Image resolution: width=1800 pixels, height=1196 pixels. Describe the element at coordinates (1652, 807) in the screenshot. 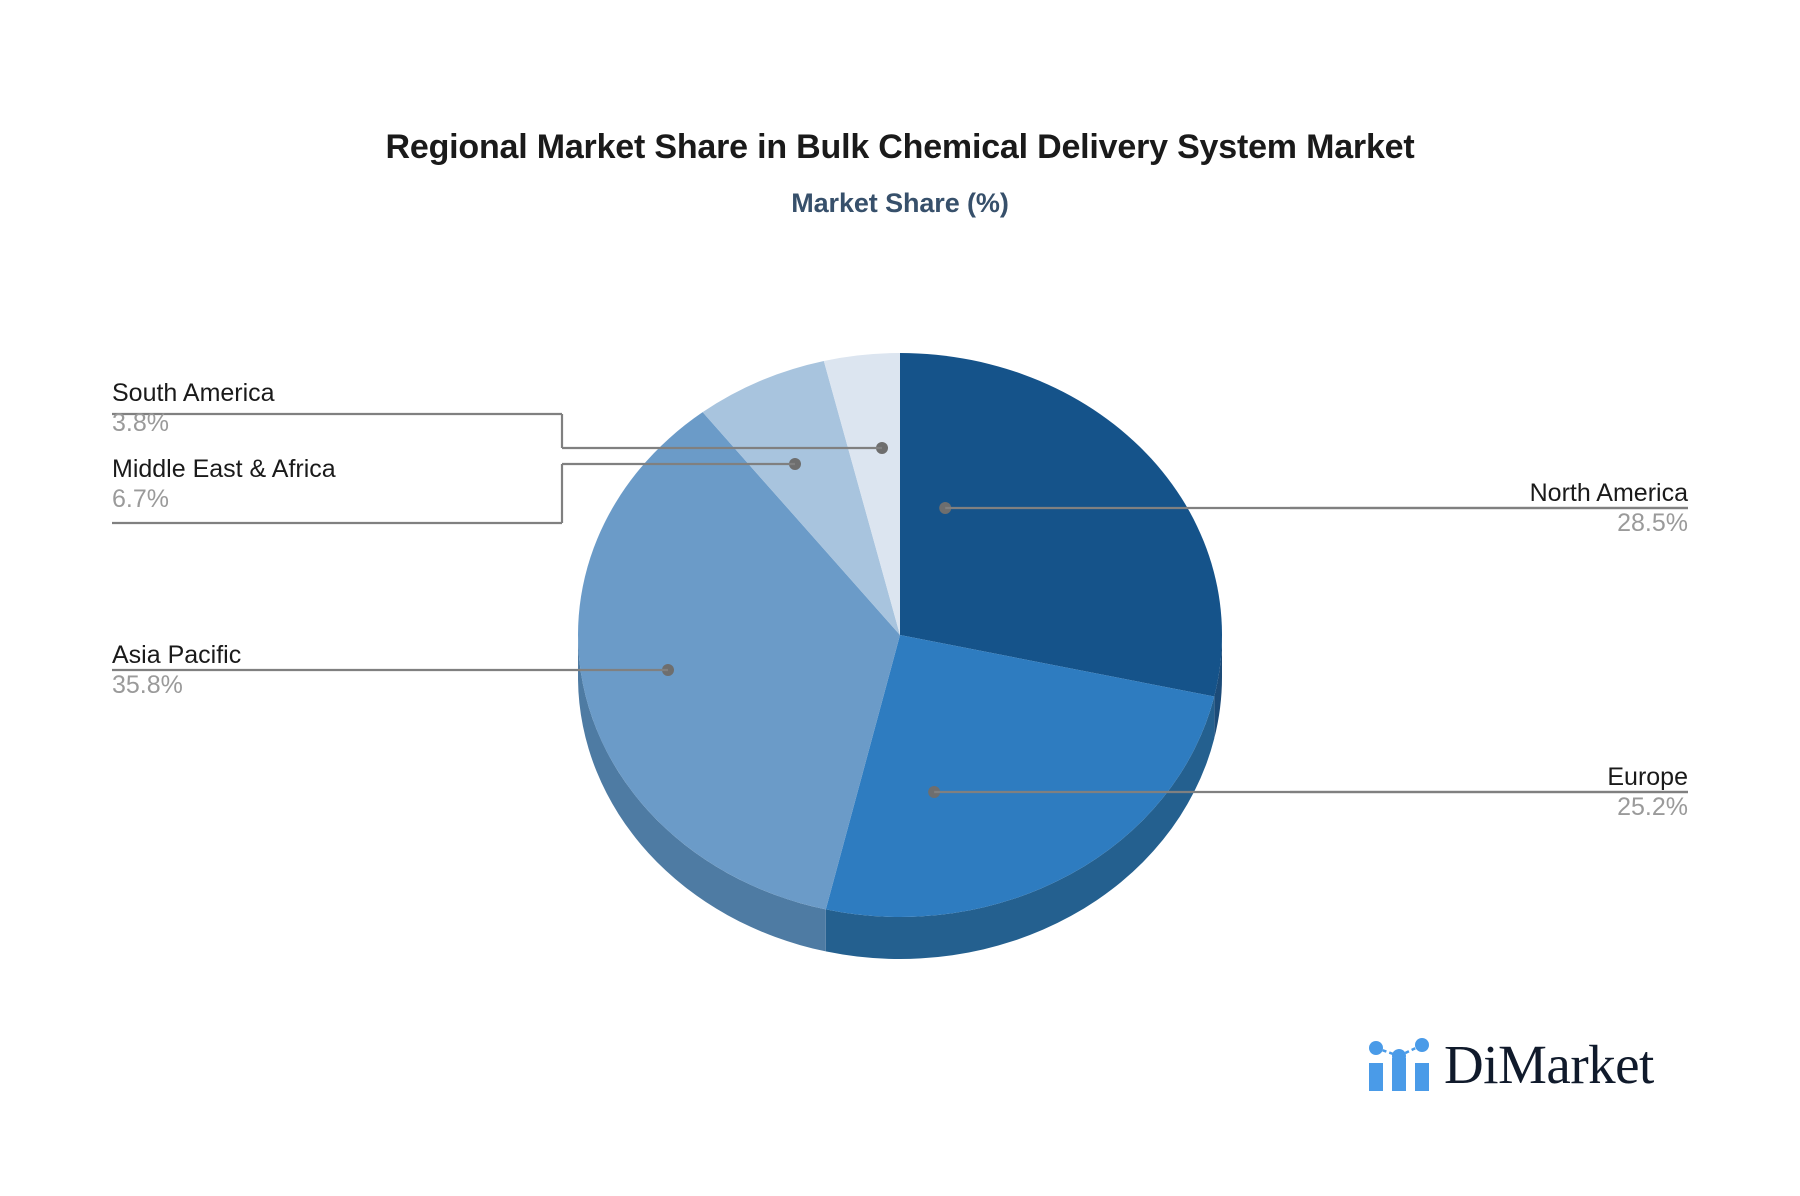

I see `slice-label-value: 25.2%` at that location.